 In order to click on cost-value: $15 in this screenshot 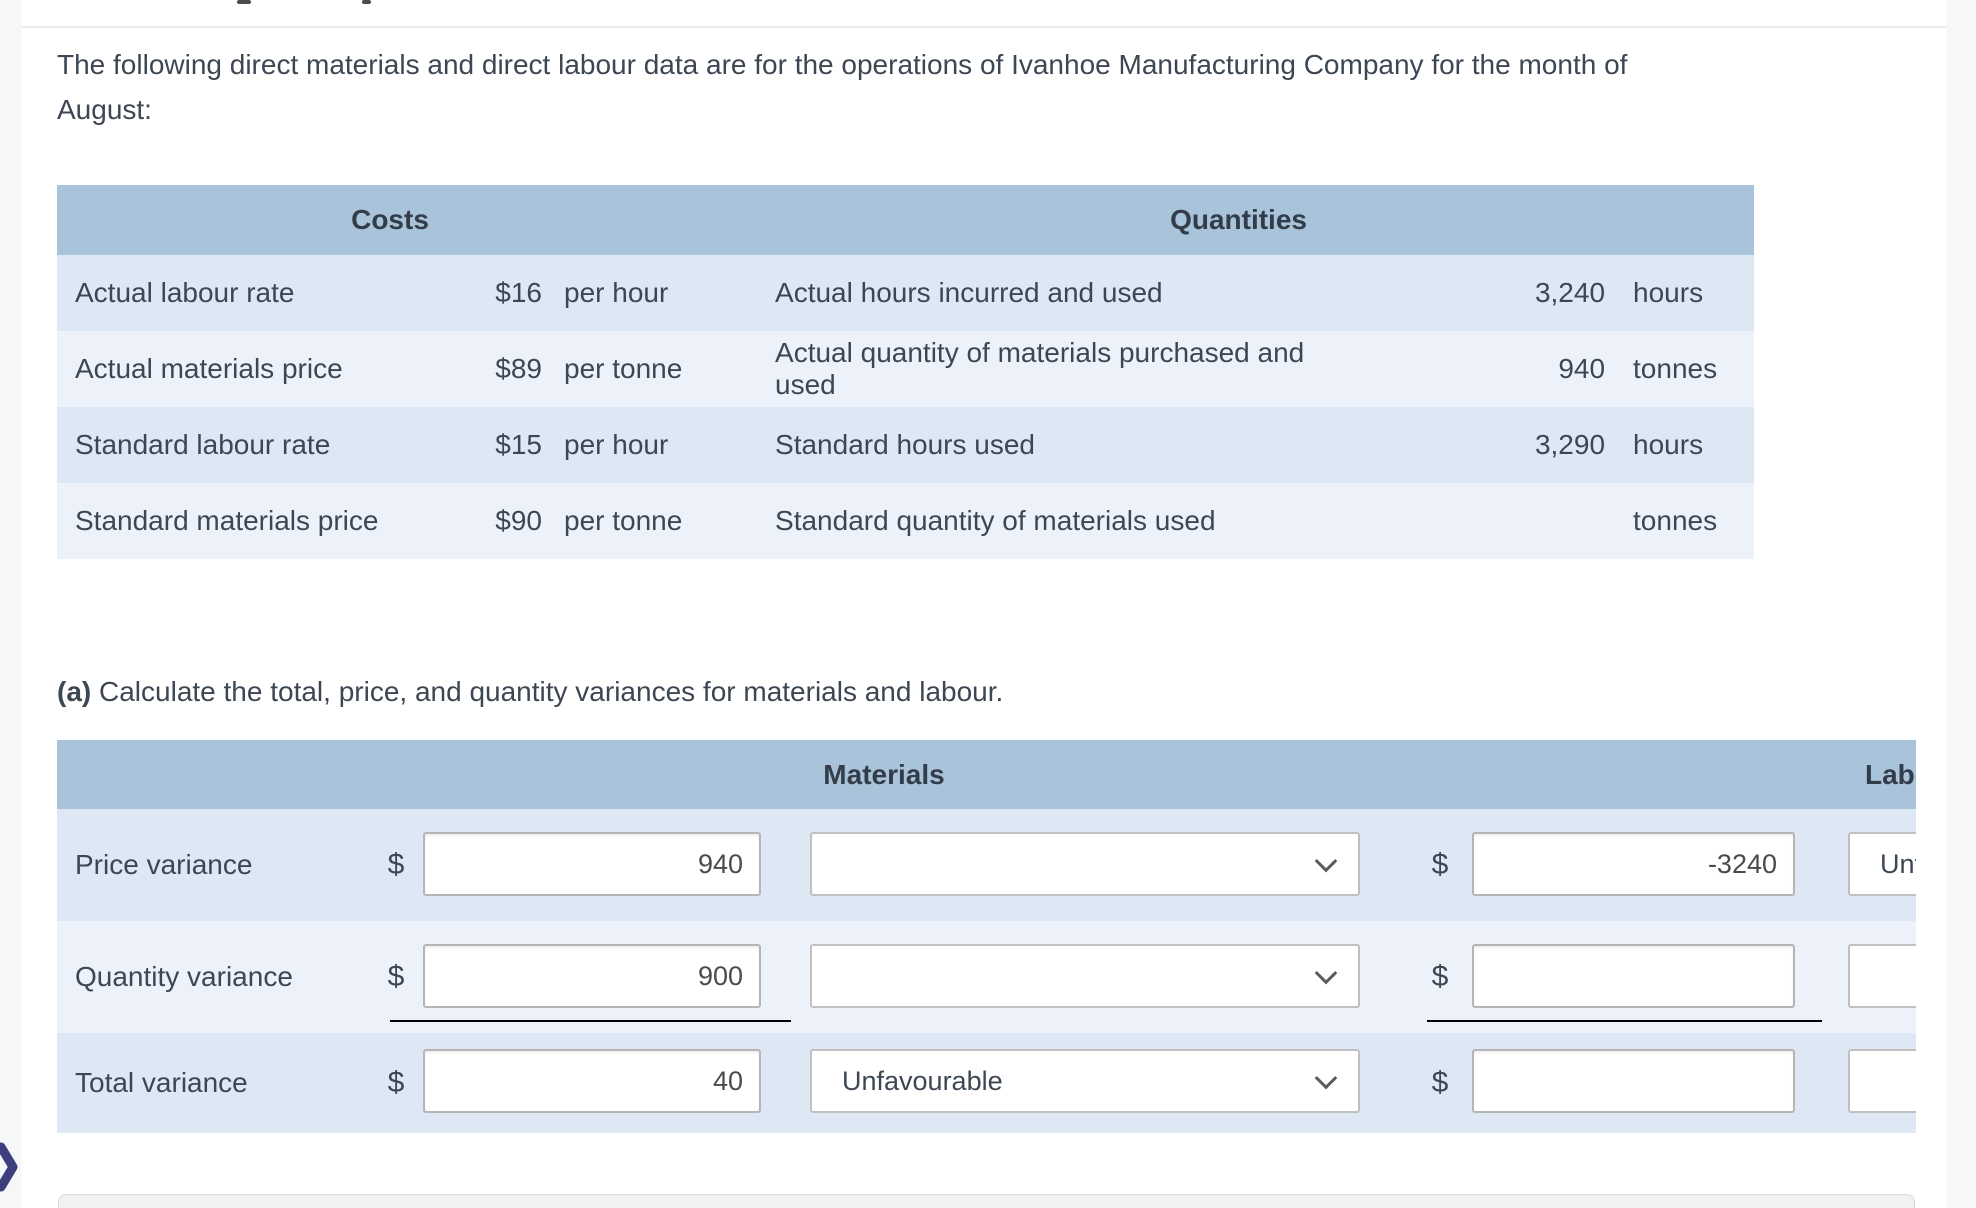, I will do `click(469, 445)`.